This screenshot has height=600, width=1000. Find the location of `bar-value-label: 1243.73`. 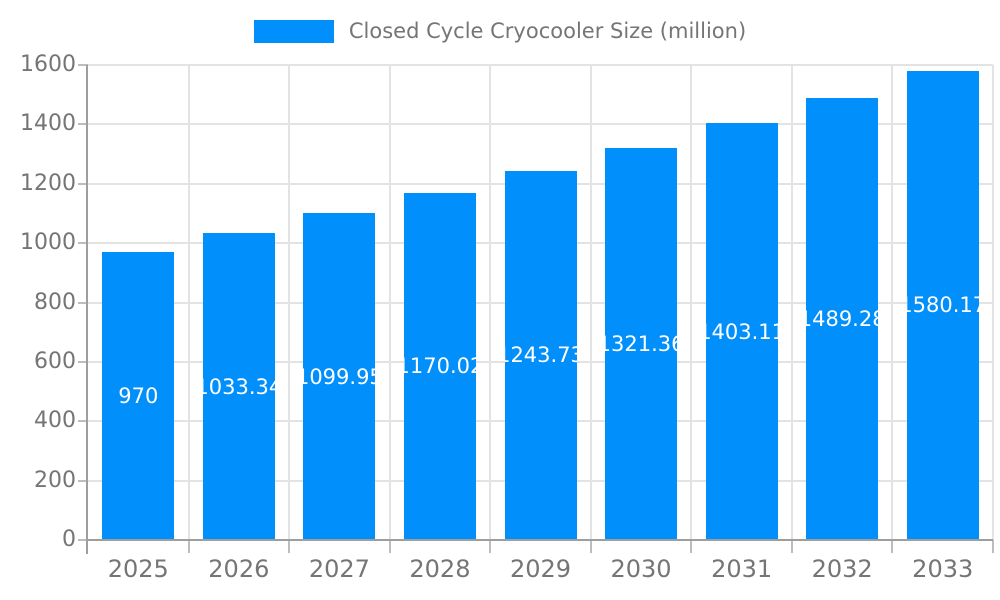

bar-value-label: 1243.73 is located at coordinates (541, 355).